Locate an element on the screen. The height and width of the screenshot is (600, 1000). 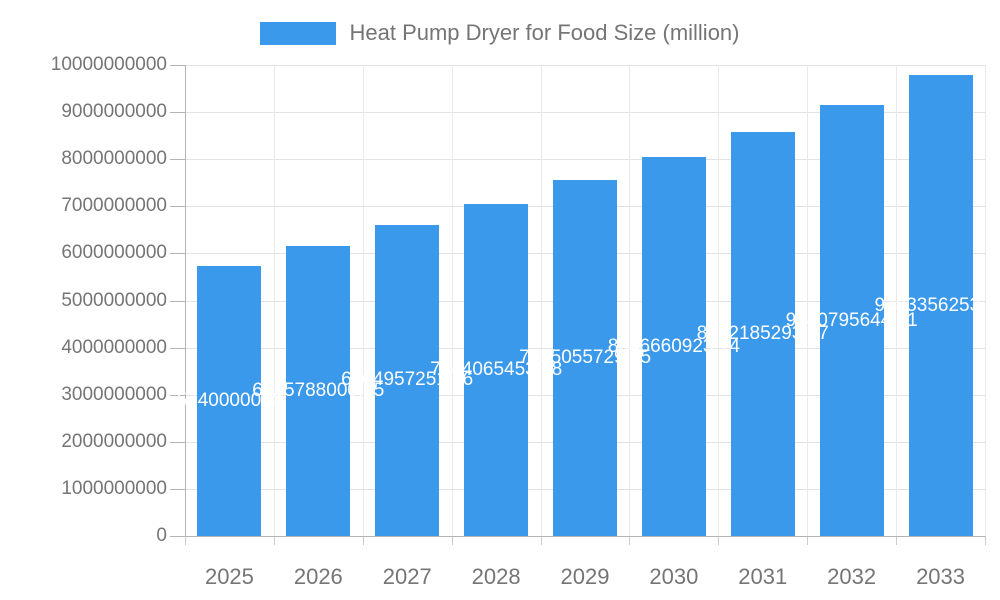
y-axis-tick-label: 3000000000 is located at coordinates (114, 394).